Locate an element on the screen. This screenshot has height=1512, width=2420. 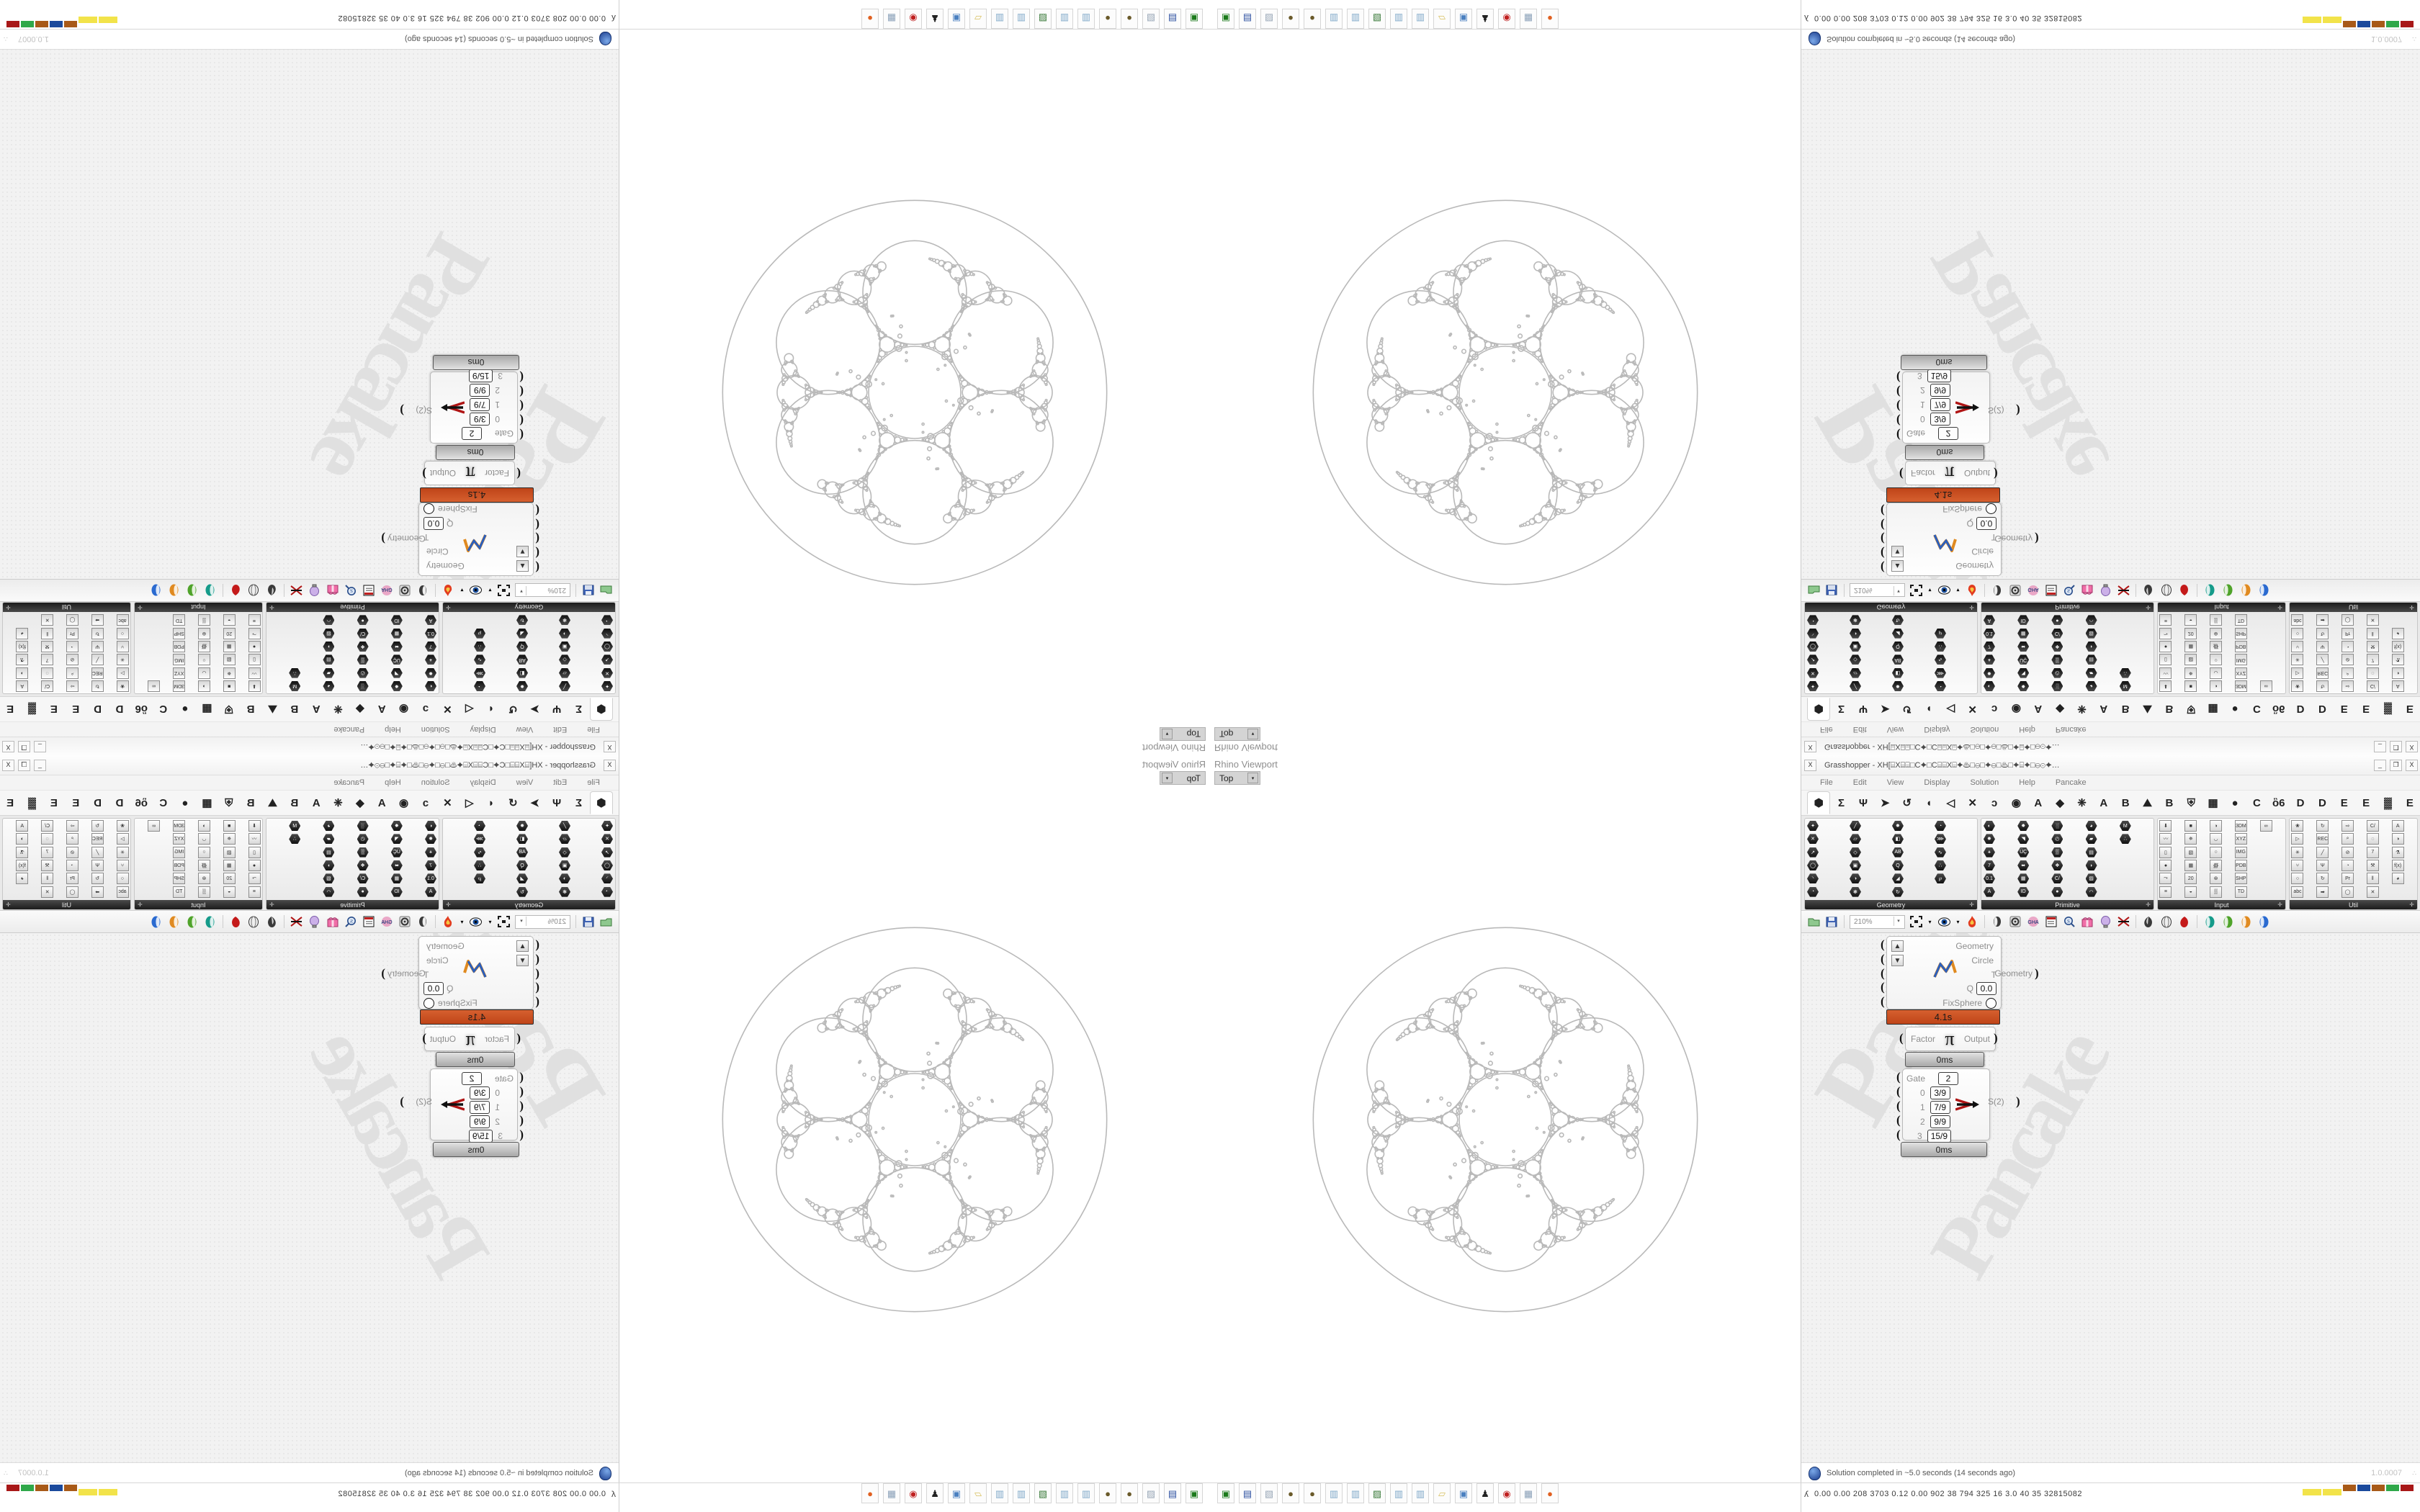
tab-params: ⬢ is located at coordinates (1819, 709).